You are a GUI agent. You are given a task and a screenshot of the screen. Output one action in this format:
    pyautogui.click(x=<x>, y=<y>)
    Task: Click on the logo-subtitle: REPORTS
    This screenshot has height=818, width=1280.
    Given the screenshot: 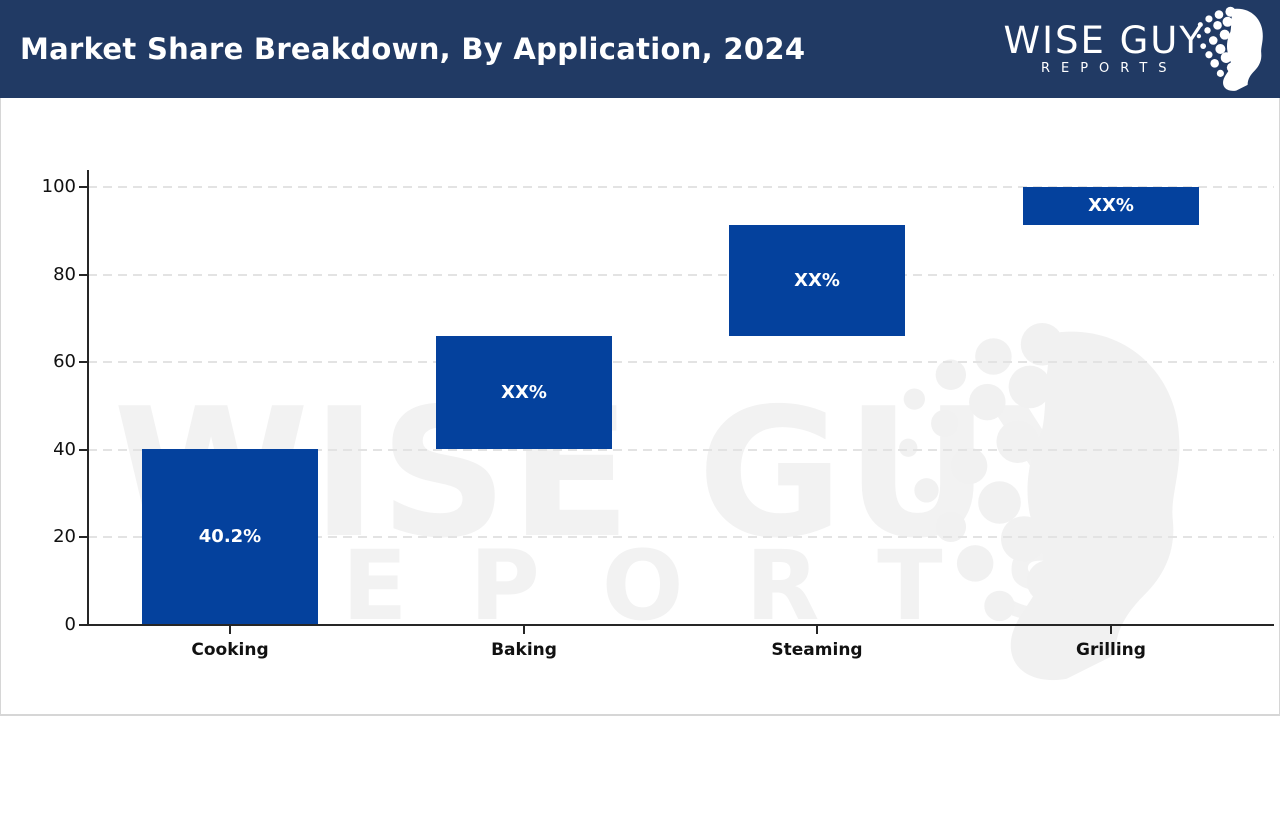 What is the action you would take?
    pyautogui.click(x=1109, y=69)
    